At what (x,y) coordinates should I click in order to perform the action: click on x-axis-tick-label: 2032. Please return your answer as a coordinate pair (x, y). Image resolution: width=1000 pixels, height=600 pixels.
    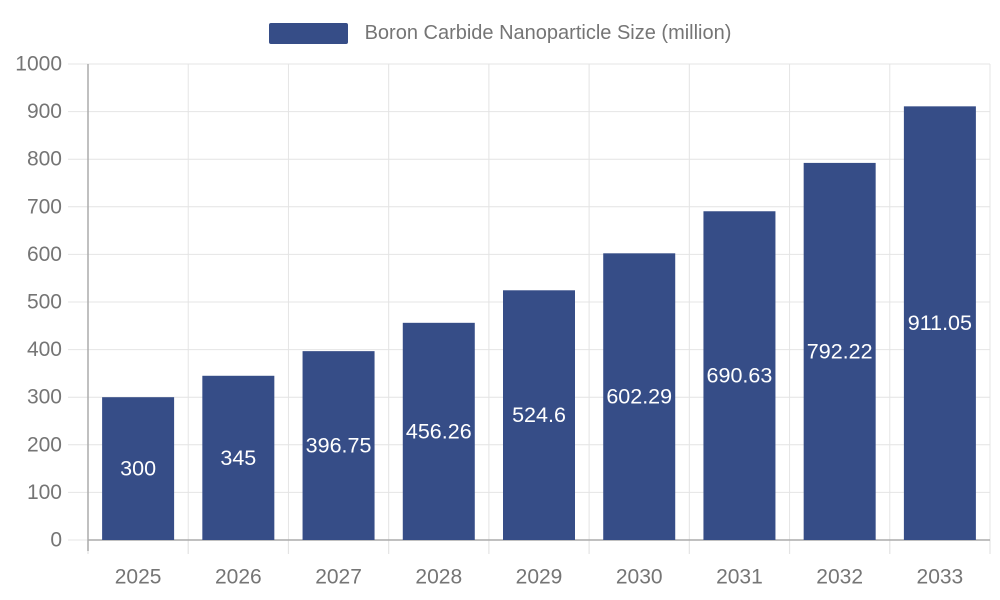
    Looking at the image, I should click on (839, 577).